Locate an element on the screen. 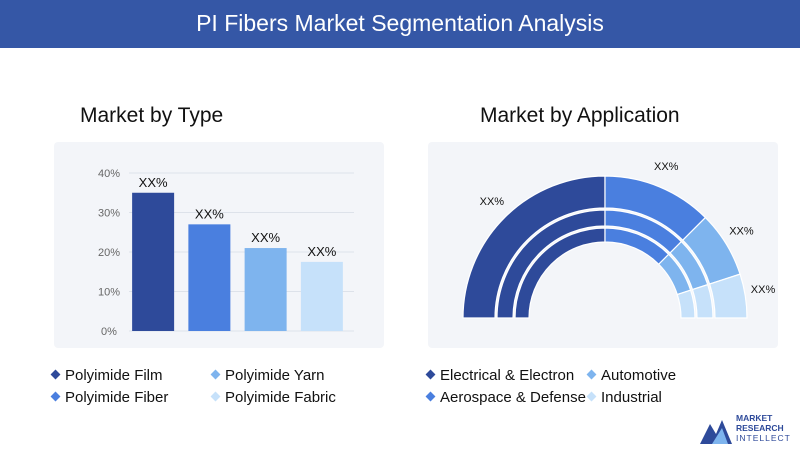 This screenshot has width=800, height=451. legend-label: Polyimide Yarn is located at coordinates (275, 375).